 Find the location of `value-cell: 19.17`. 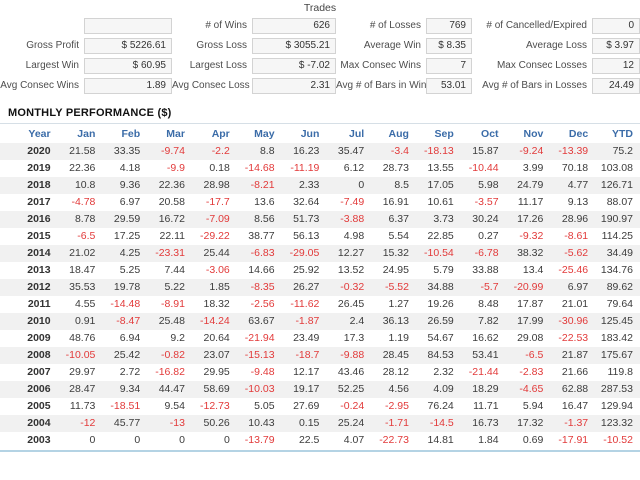

value-cell: 19.17 is located at coordinates (304, 389).